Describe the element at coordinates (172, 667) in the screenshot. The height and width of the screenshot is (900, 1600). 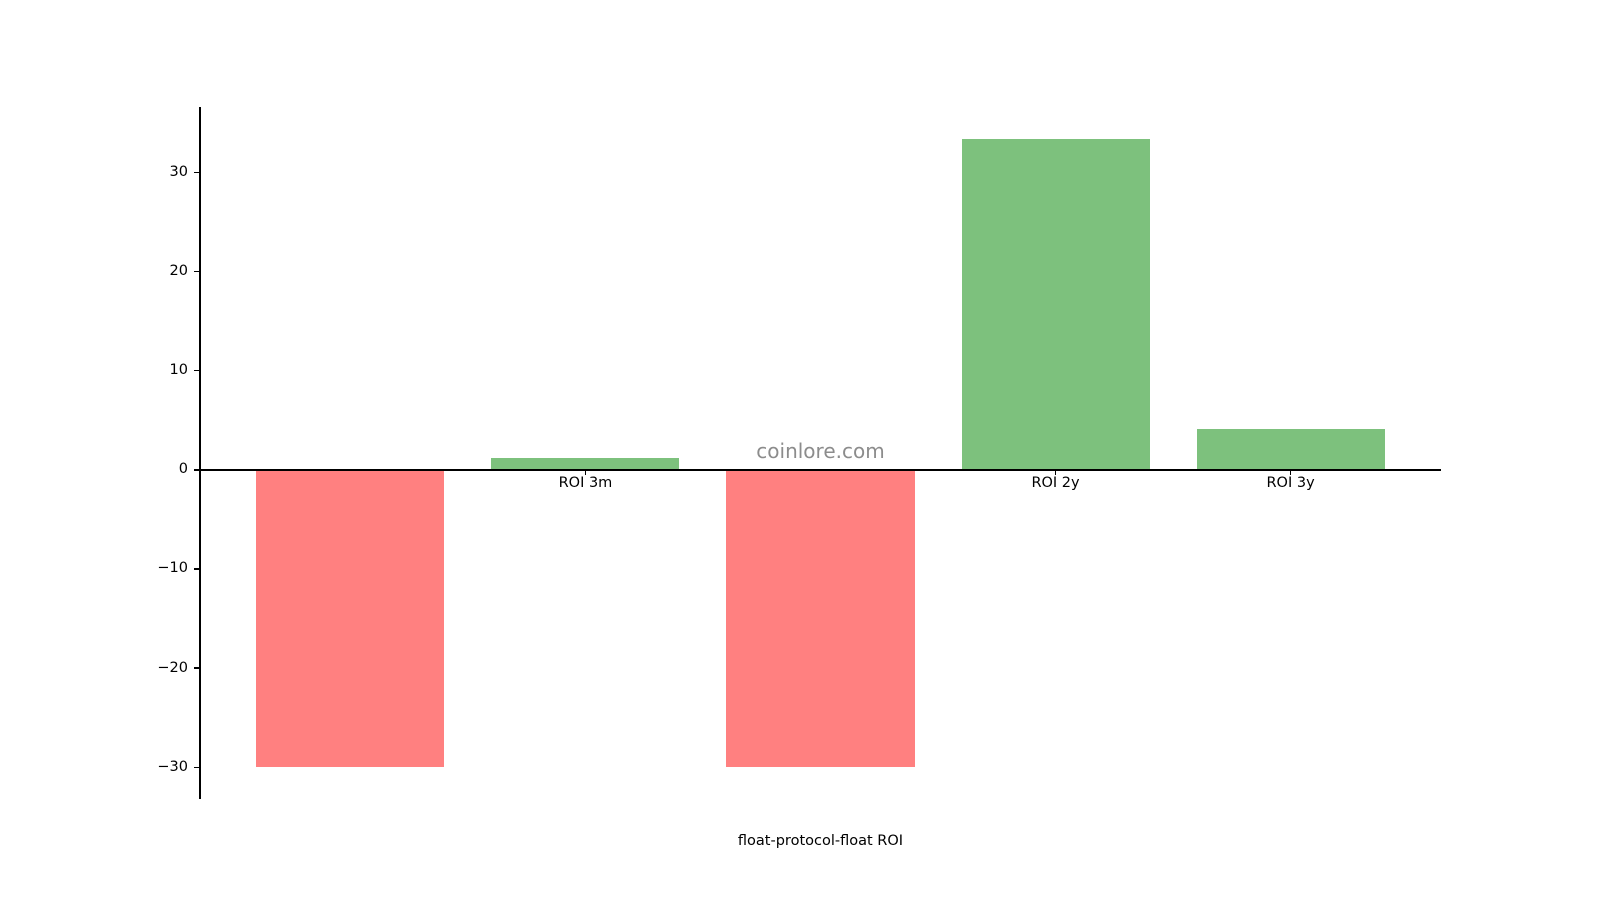
I see `y-axis-tick-label: −20` at that location.